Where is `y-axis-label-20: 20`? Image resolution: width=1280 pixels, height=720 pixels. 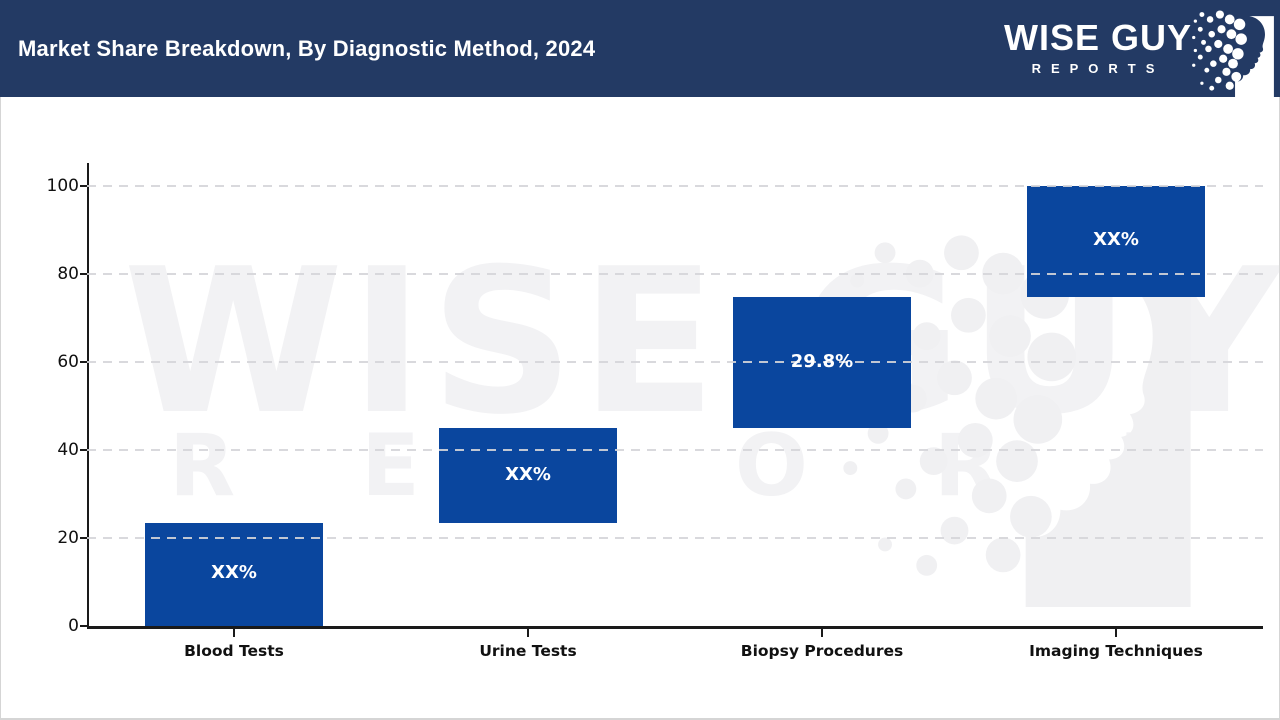
y-axis-label-20: 20 is located at coordinates (68, 537).